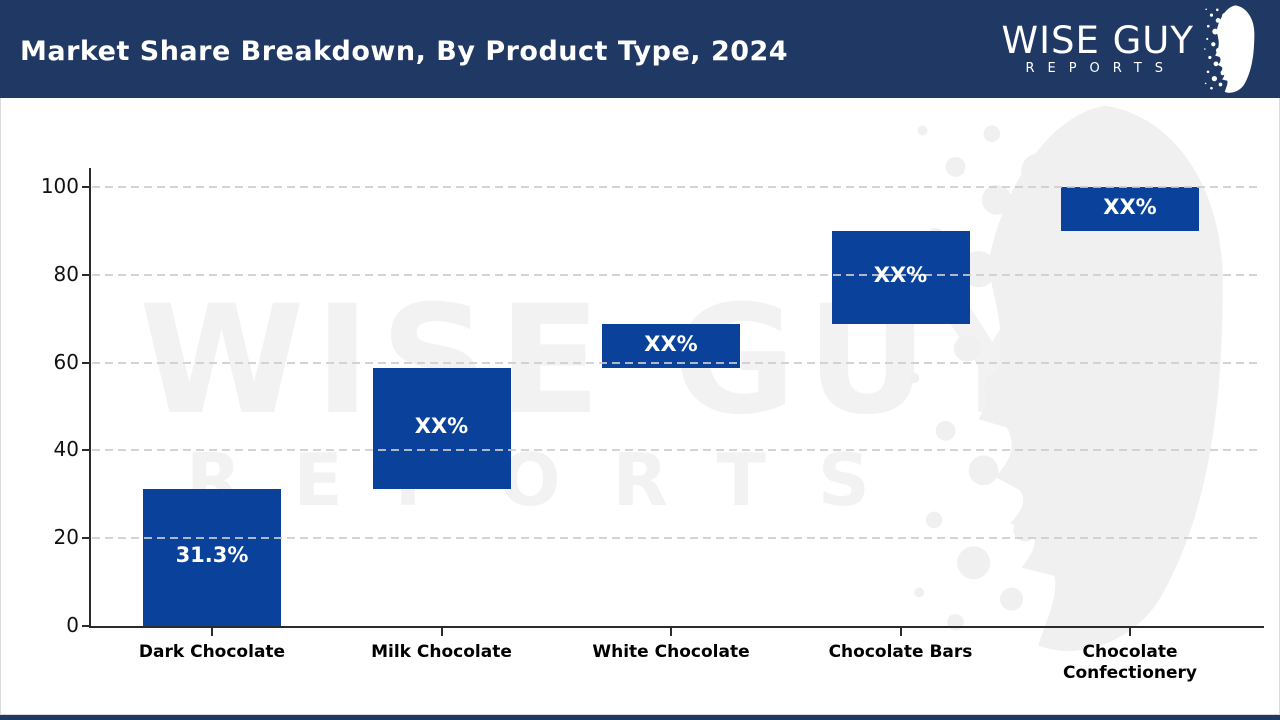  Describe the element at coordinates (676, 627) in the screenshot. I see `x-axis-line` at that location.